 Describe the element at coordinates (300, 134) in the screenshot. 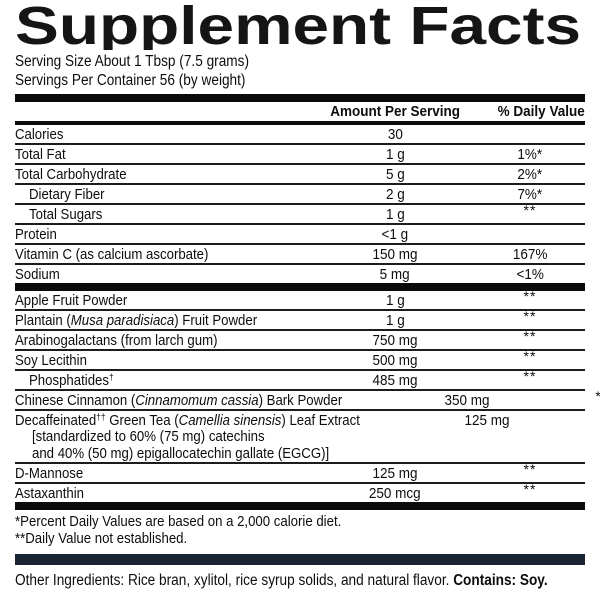

I see `table-row: Calories 30` at that location.